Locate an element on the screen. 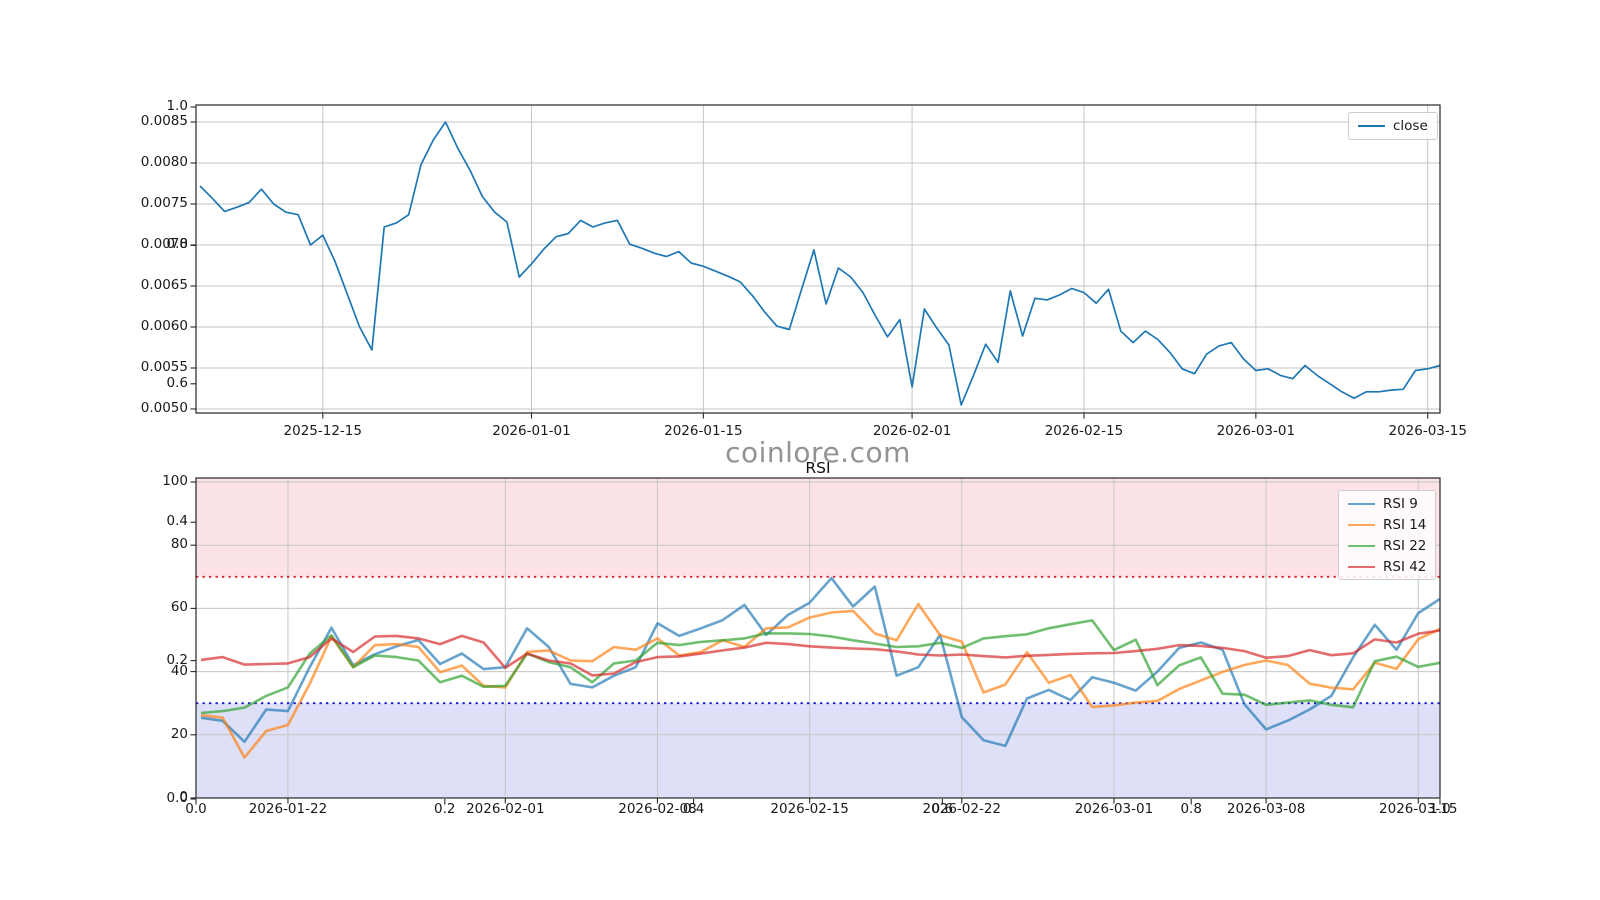 The width and height of the screenshot is (1600, 900). overlay-y-tick-label: 1.0 is located at coordinates (177, 106).